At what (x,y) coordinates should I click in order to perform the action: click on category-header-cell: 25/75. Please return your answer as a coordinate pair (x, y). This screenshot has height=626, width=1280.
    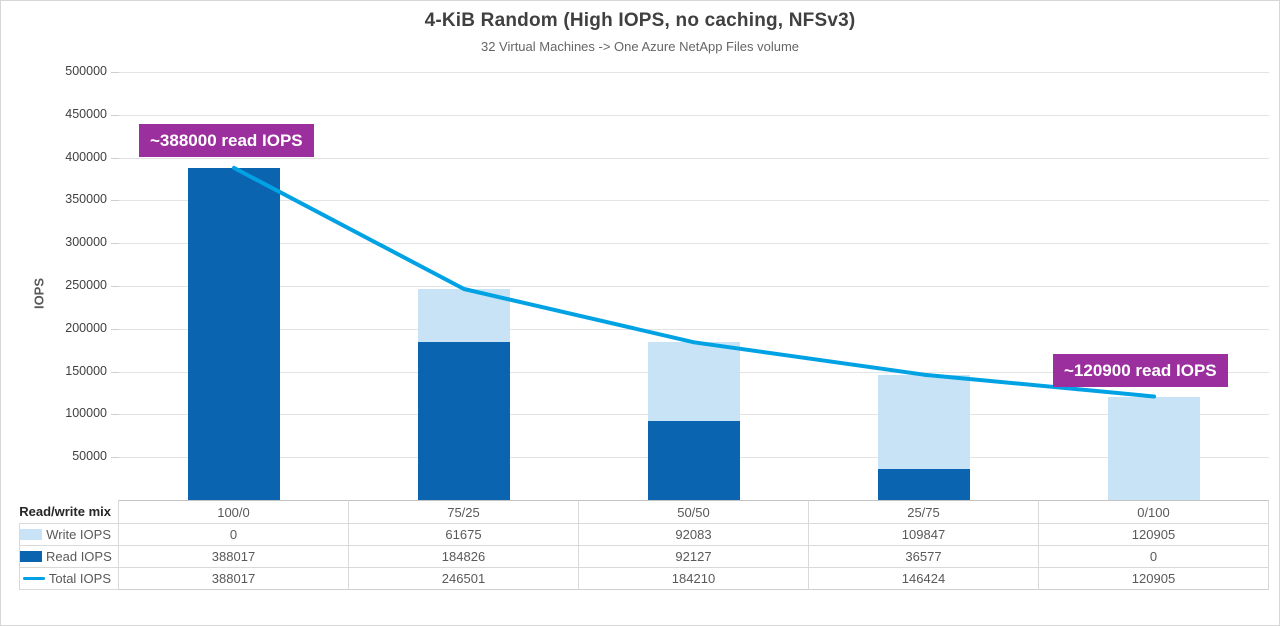
    Looking at the image, I should click on (924, 511).